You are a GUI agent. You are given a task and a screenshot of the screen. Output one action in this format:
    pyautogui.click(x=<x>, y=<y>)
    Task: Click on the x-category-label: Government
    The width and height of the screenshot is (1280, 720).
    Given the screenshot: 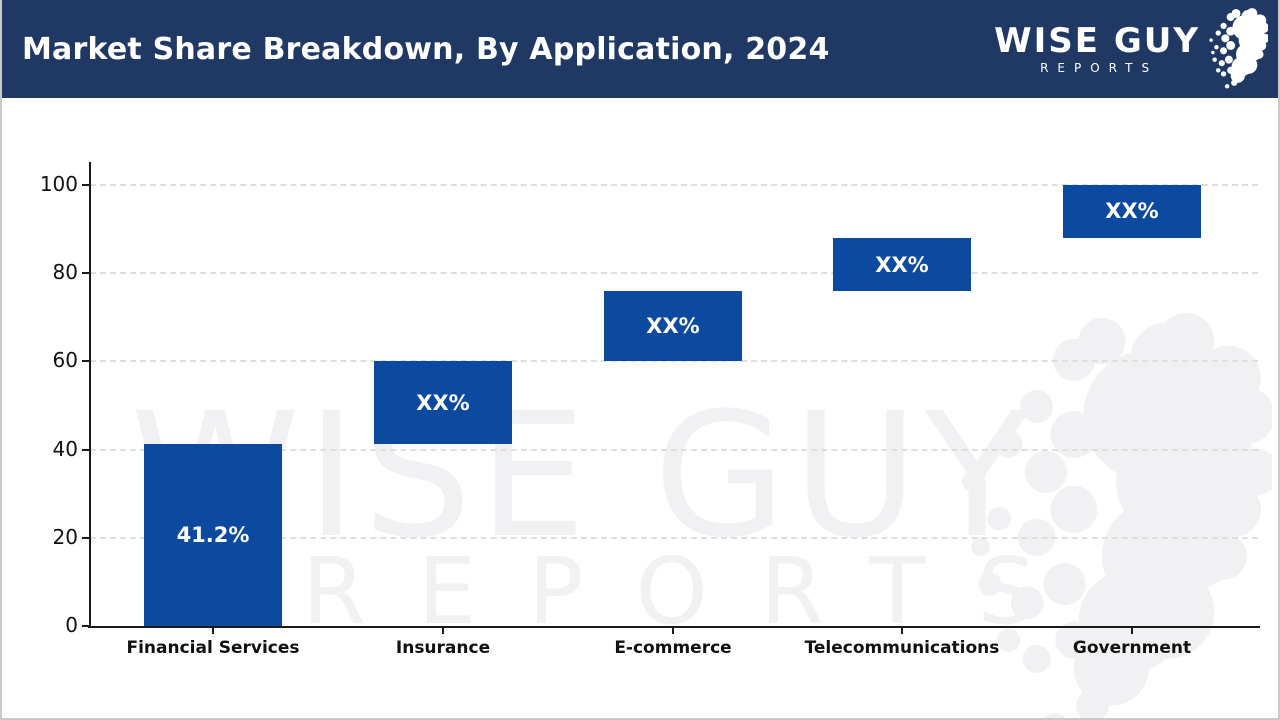 What is the action you would take?
    pyautogui.click(x=1132, y=648)
    